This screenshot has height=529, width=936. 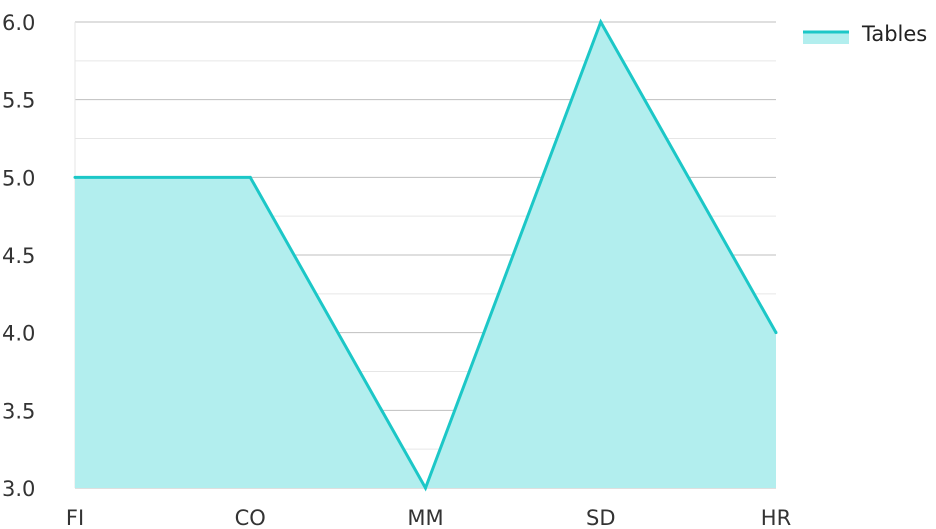 What do you see at coordinates (601, 517) in the screenshot?
I see `x-tick-label: SD` at bounding box center [601, 517].